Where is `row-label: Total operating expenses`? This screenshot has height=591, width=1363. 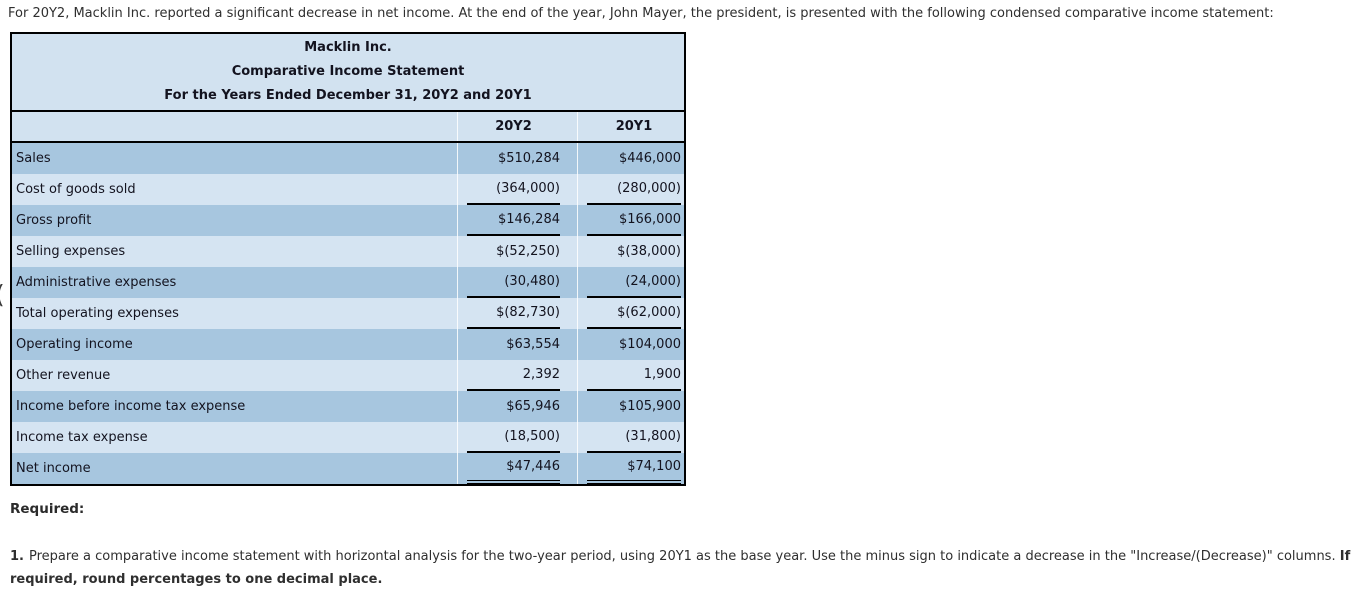
row-label: Total operating expenses is located at coordinates (235, 313).